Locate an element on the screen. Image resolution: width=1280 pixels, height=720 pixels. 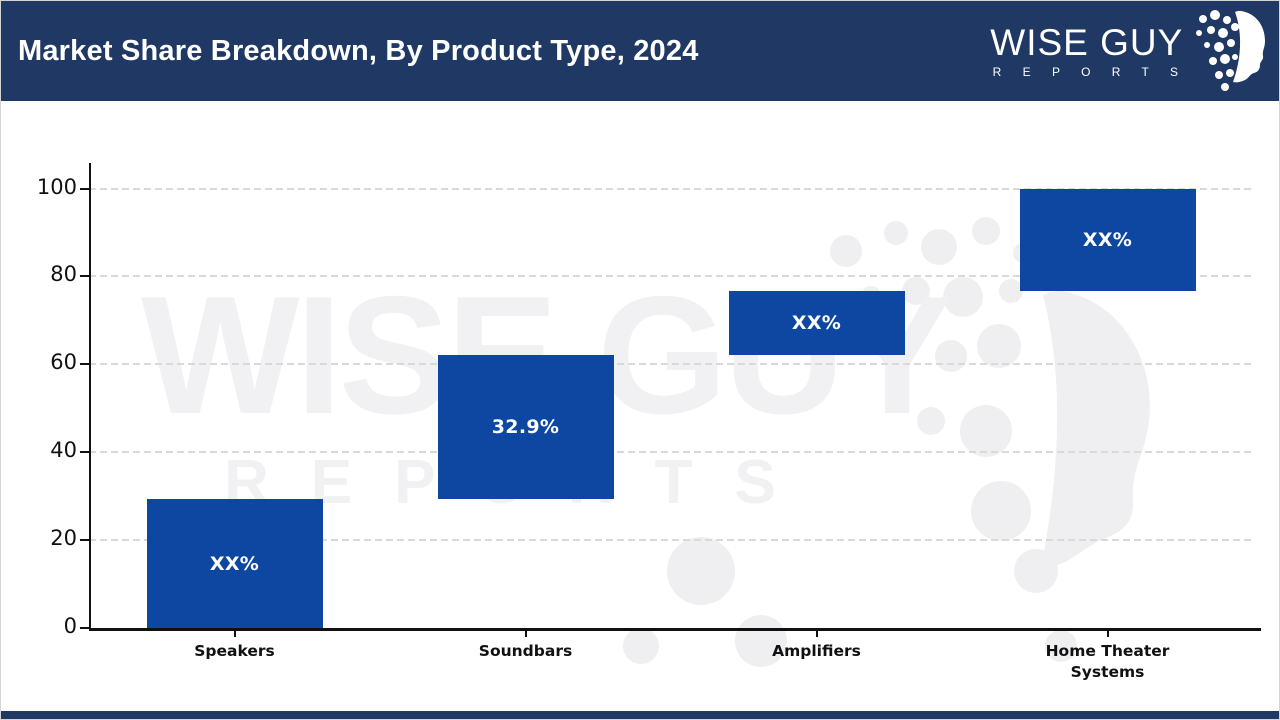
bar-segment-speakers: XX% is located at coordinates (234, 563).